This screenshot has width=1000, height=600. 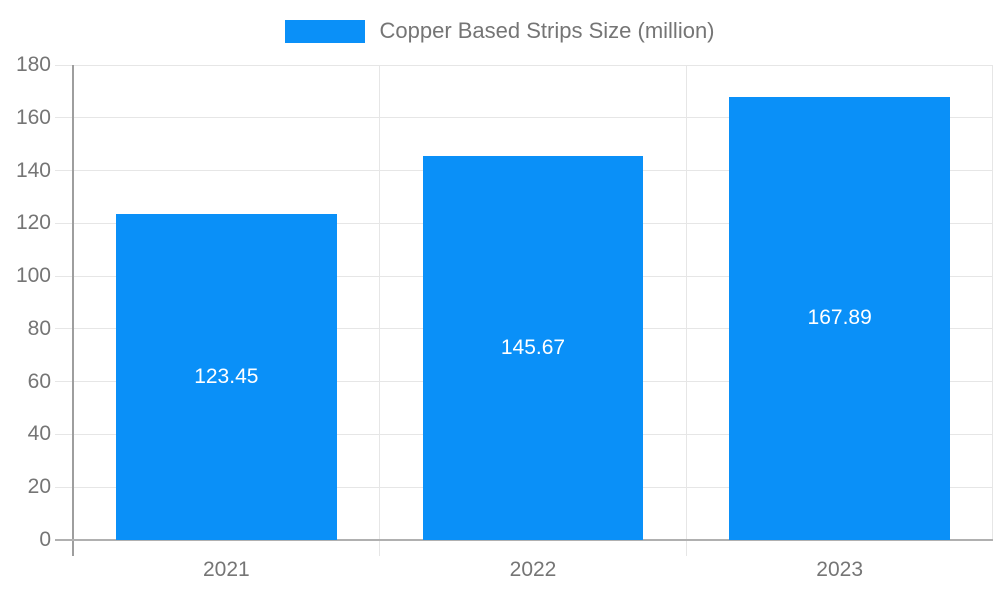 What do you see at coordinates (39, 381) in the screenshot?
I see `y-axis-tick-label: 60` at bounding box center [39, 381].